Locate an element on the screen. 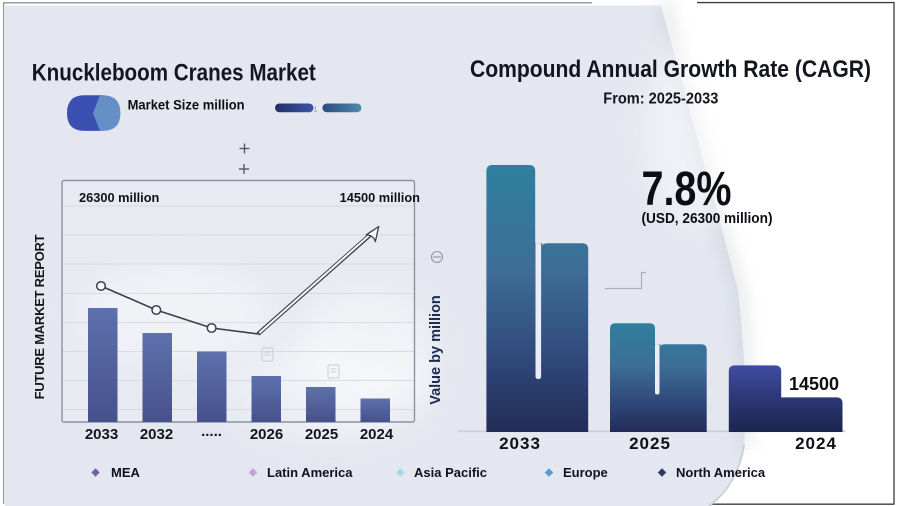 Image resolution: width=900 pixels, height=506 pixels. svg-text: 14500 is located at coordinates (814, 384).